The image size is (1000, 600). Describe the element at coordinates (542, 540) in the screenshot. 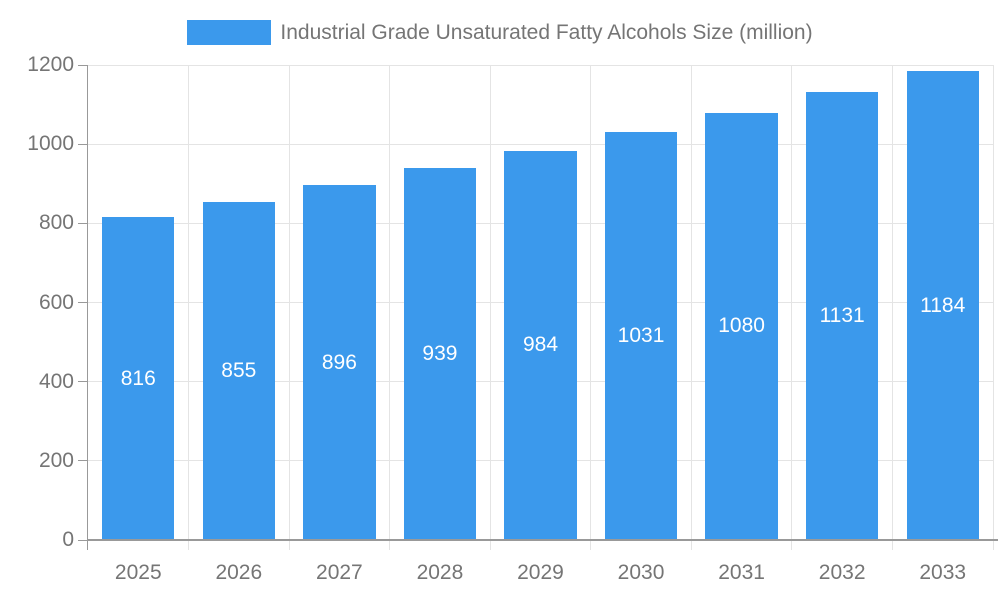

I see `x-axis-line` at that location.